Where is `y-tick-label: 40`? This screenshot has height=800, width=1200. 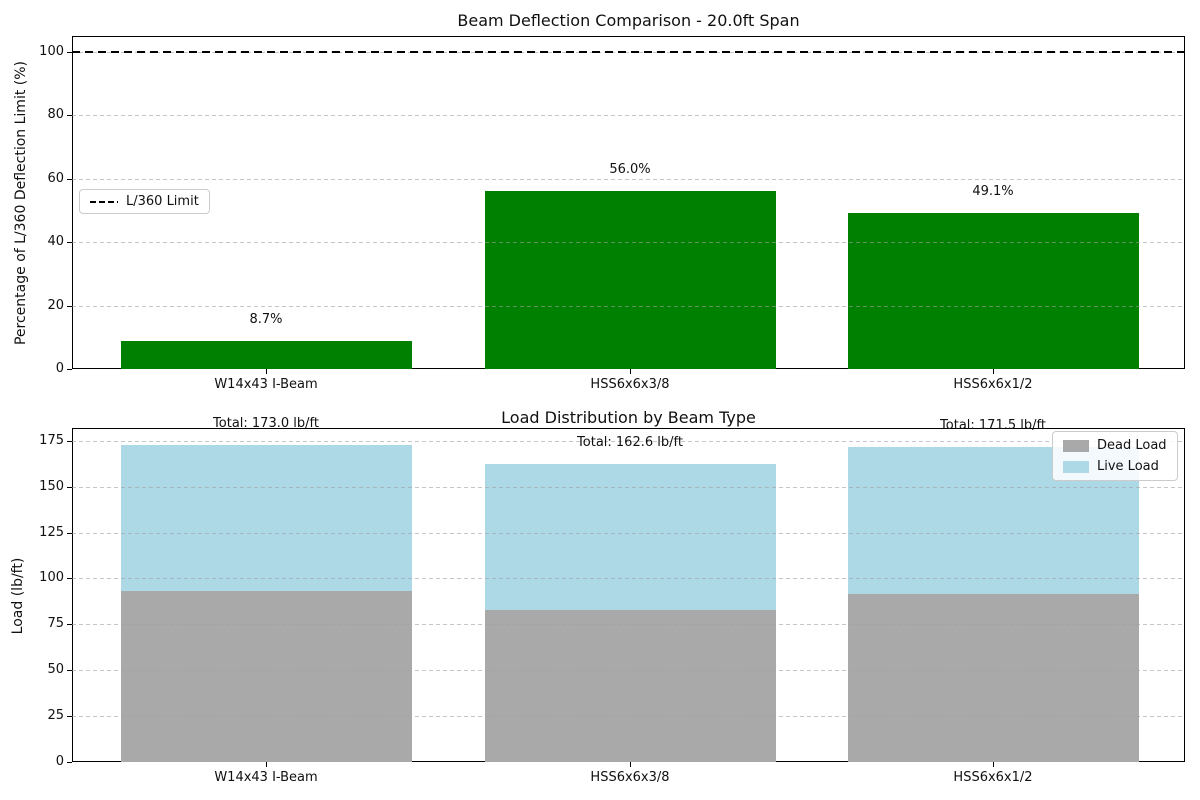 y-tick-label: 40 is located at coordinates (55, 242).